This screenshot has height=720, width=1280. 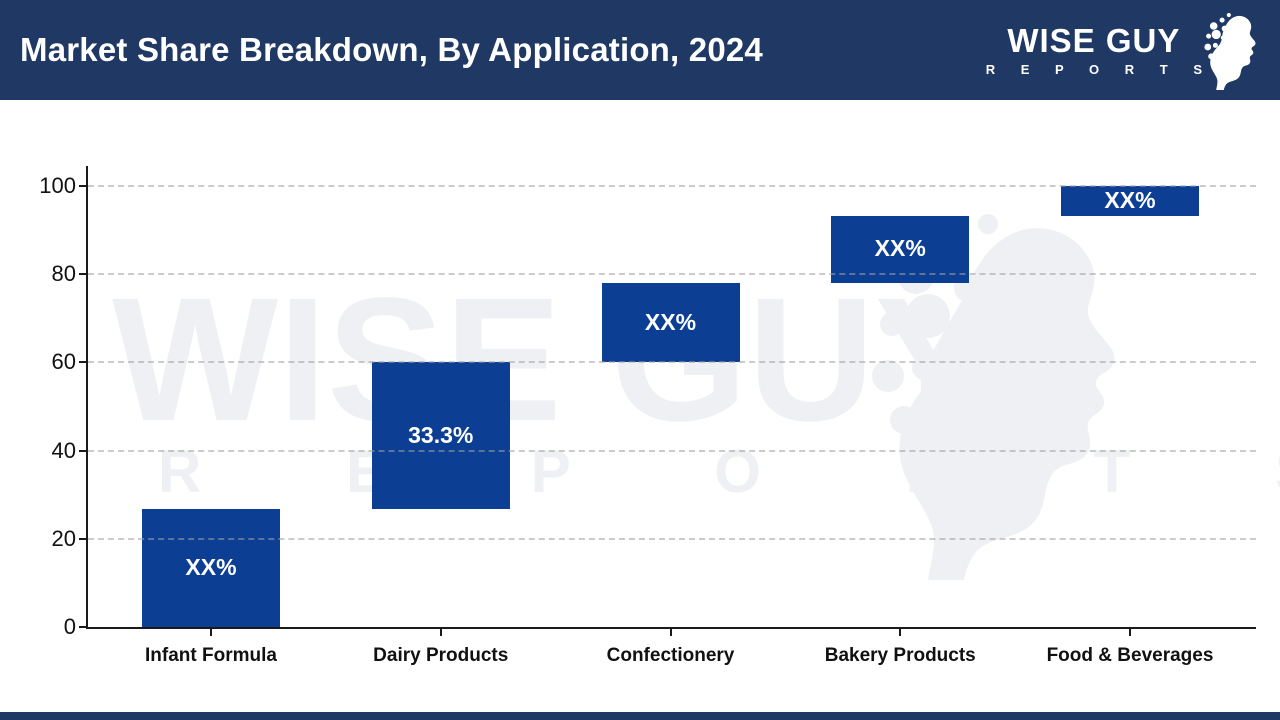 What do you see at coordinates (993, 397) in the screenshot?
I see `watermark-face-icon` at bounding box center [993, 397].